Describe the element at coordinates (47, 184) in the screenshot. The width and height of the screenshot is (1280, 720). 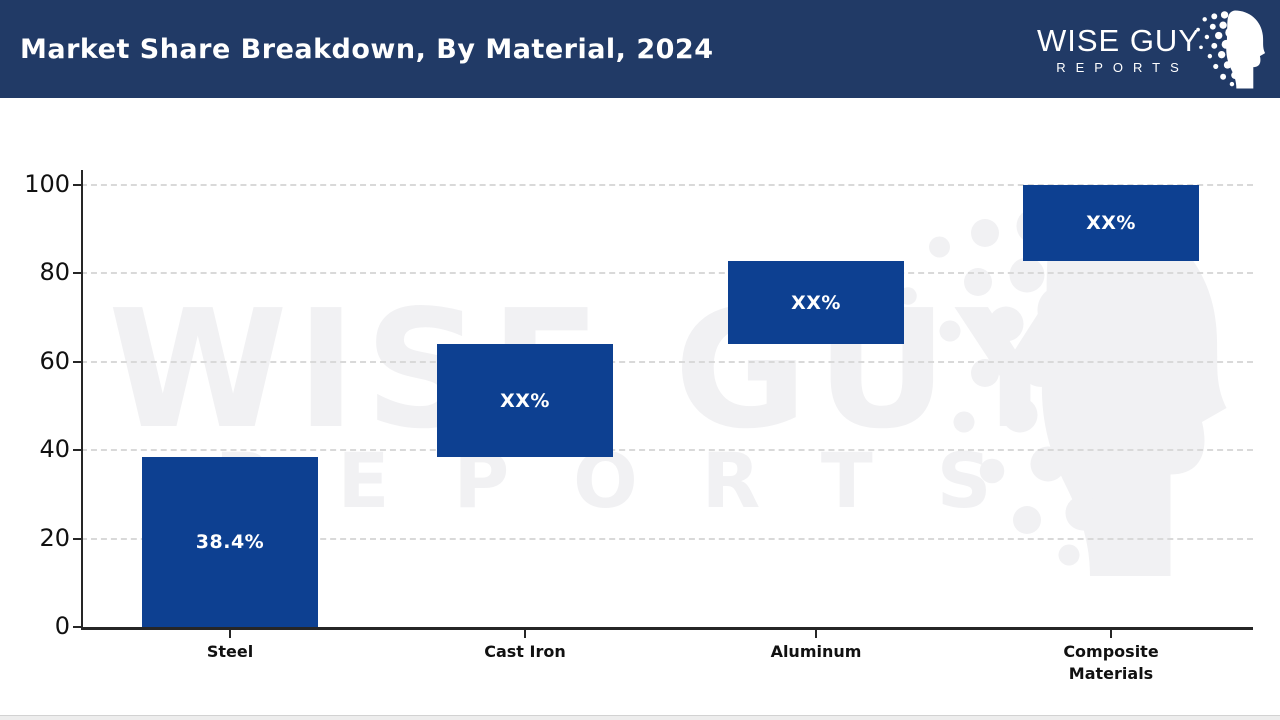
I see `y-tick-label-100: 100` at that location.